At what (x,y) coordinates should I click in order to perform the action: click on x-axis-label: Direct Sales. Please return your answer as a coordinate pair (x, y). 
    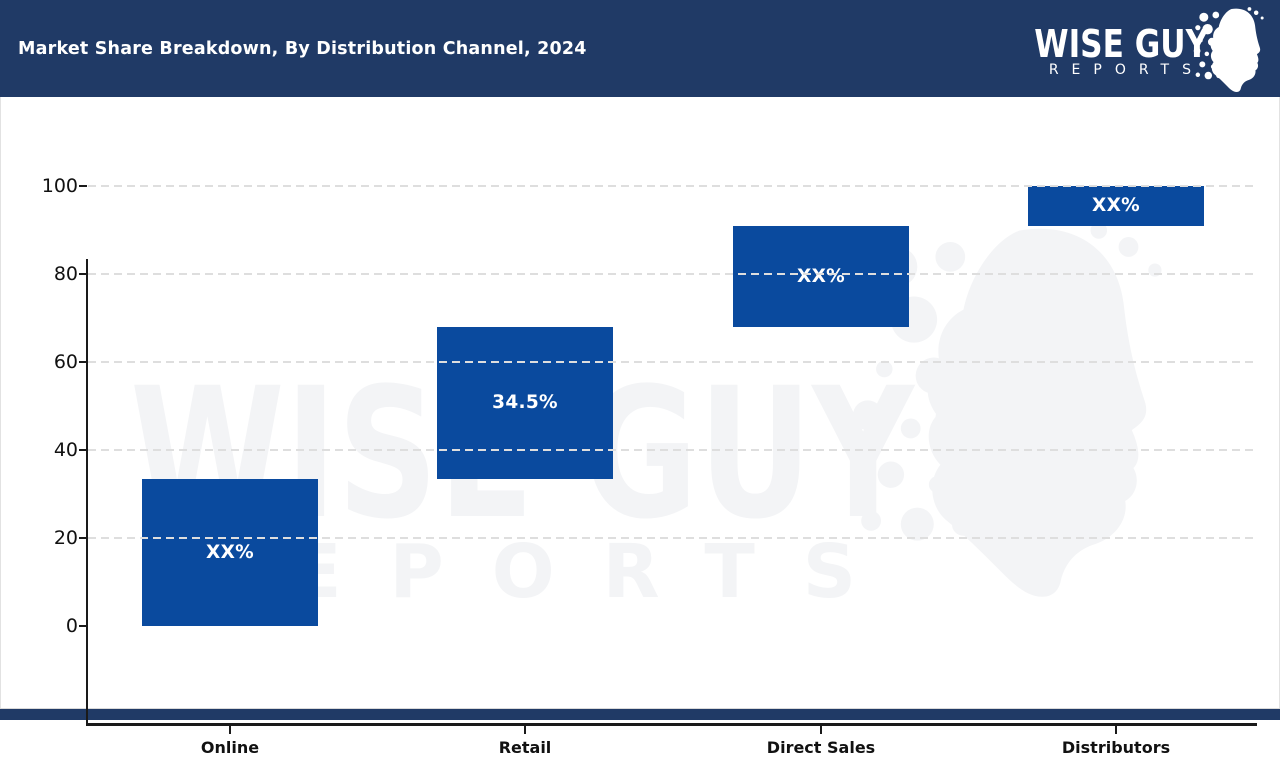
    Looking at the image, I should click on (821, 747).